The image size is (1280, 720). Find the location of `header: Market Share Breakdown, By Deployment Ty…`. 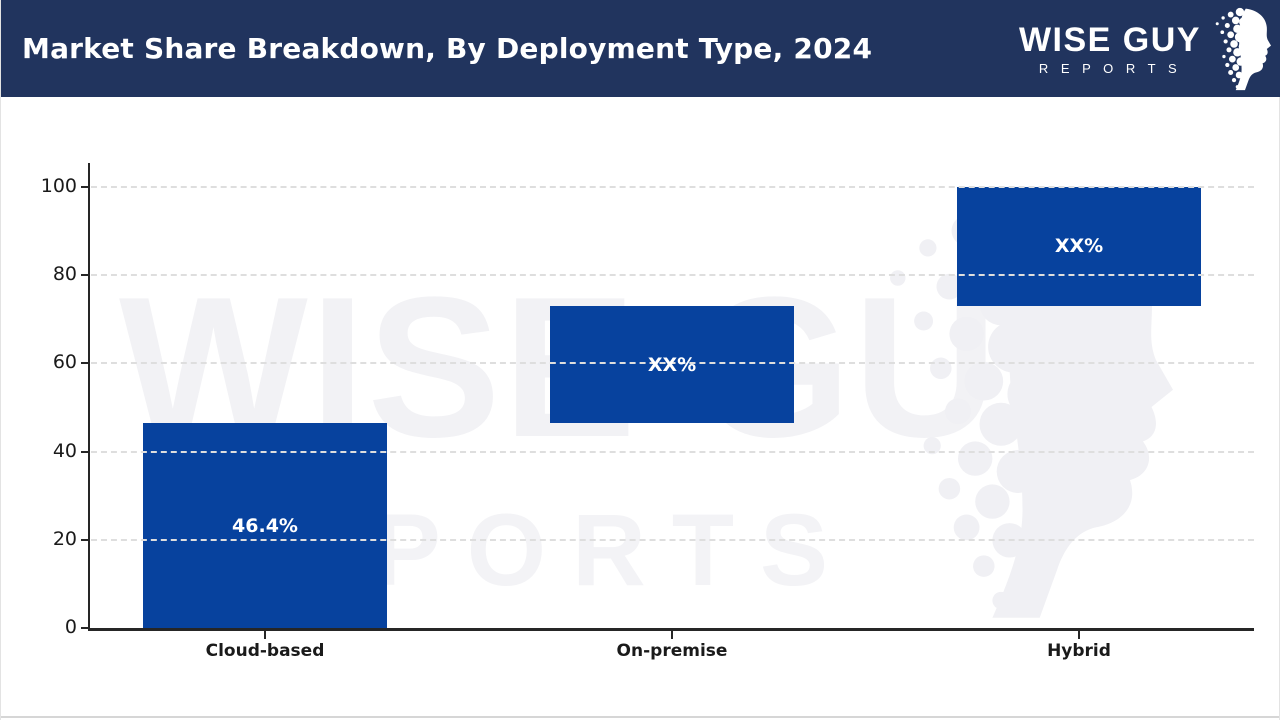

header: Market Share Breakdown, By Deployment Ty… is located at coordinates (640, 48).